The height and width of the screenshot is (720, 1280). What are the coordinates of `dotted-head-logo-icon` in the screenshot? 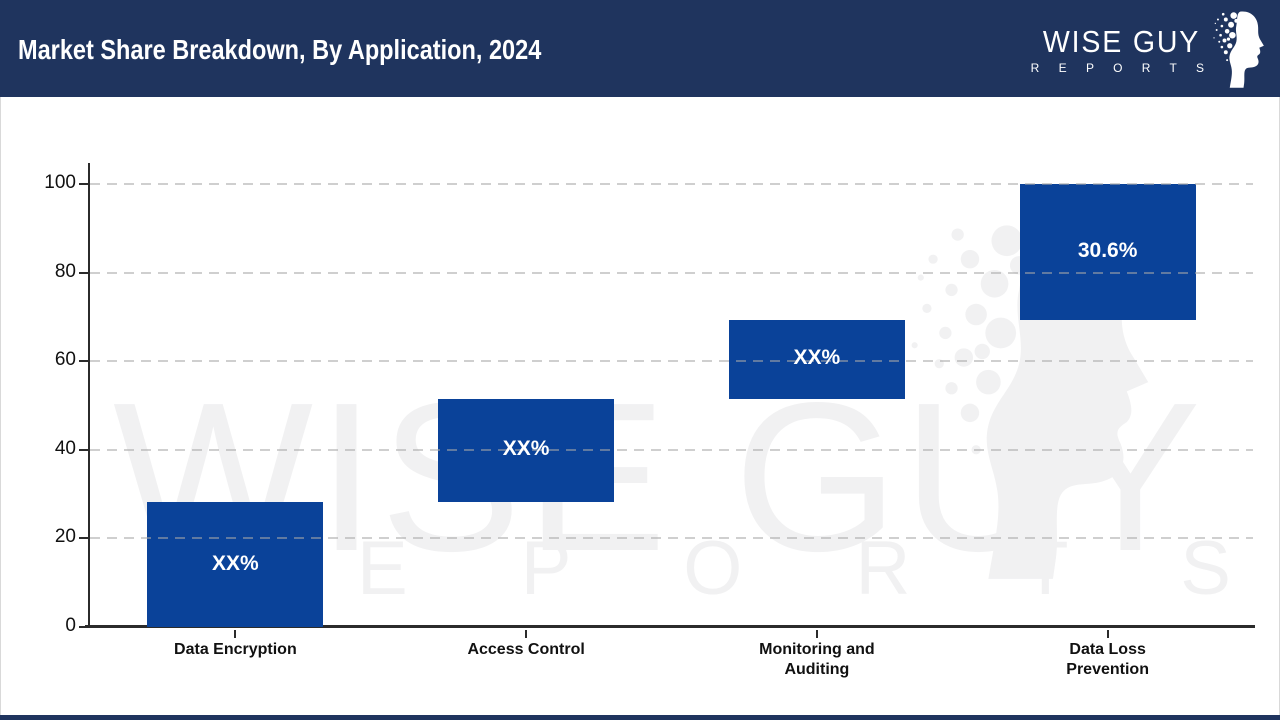 It's located at (1238, 49).